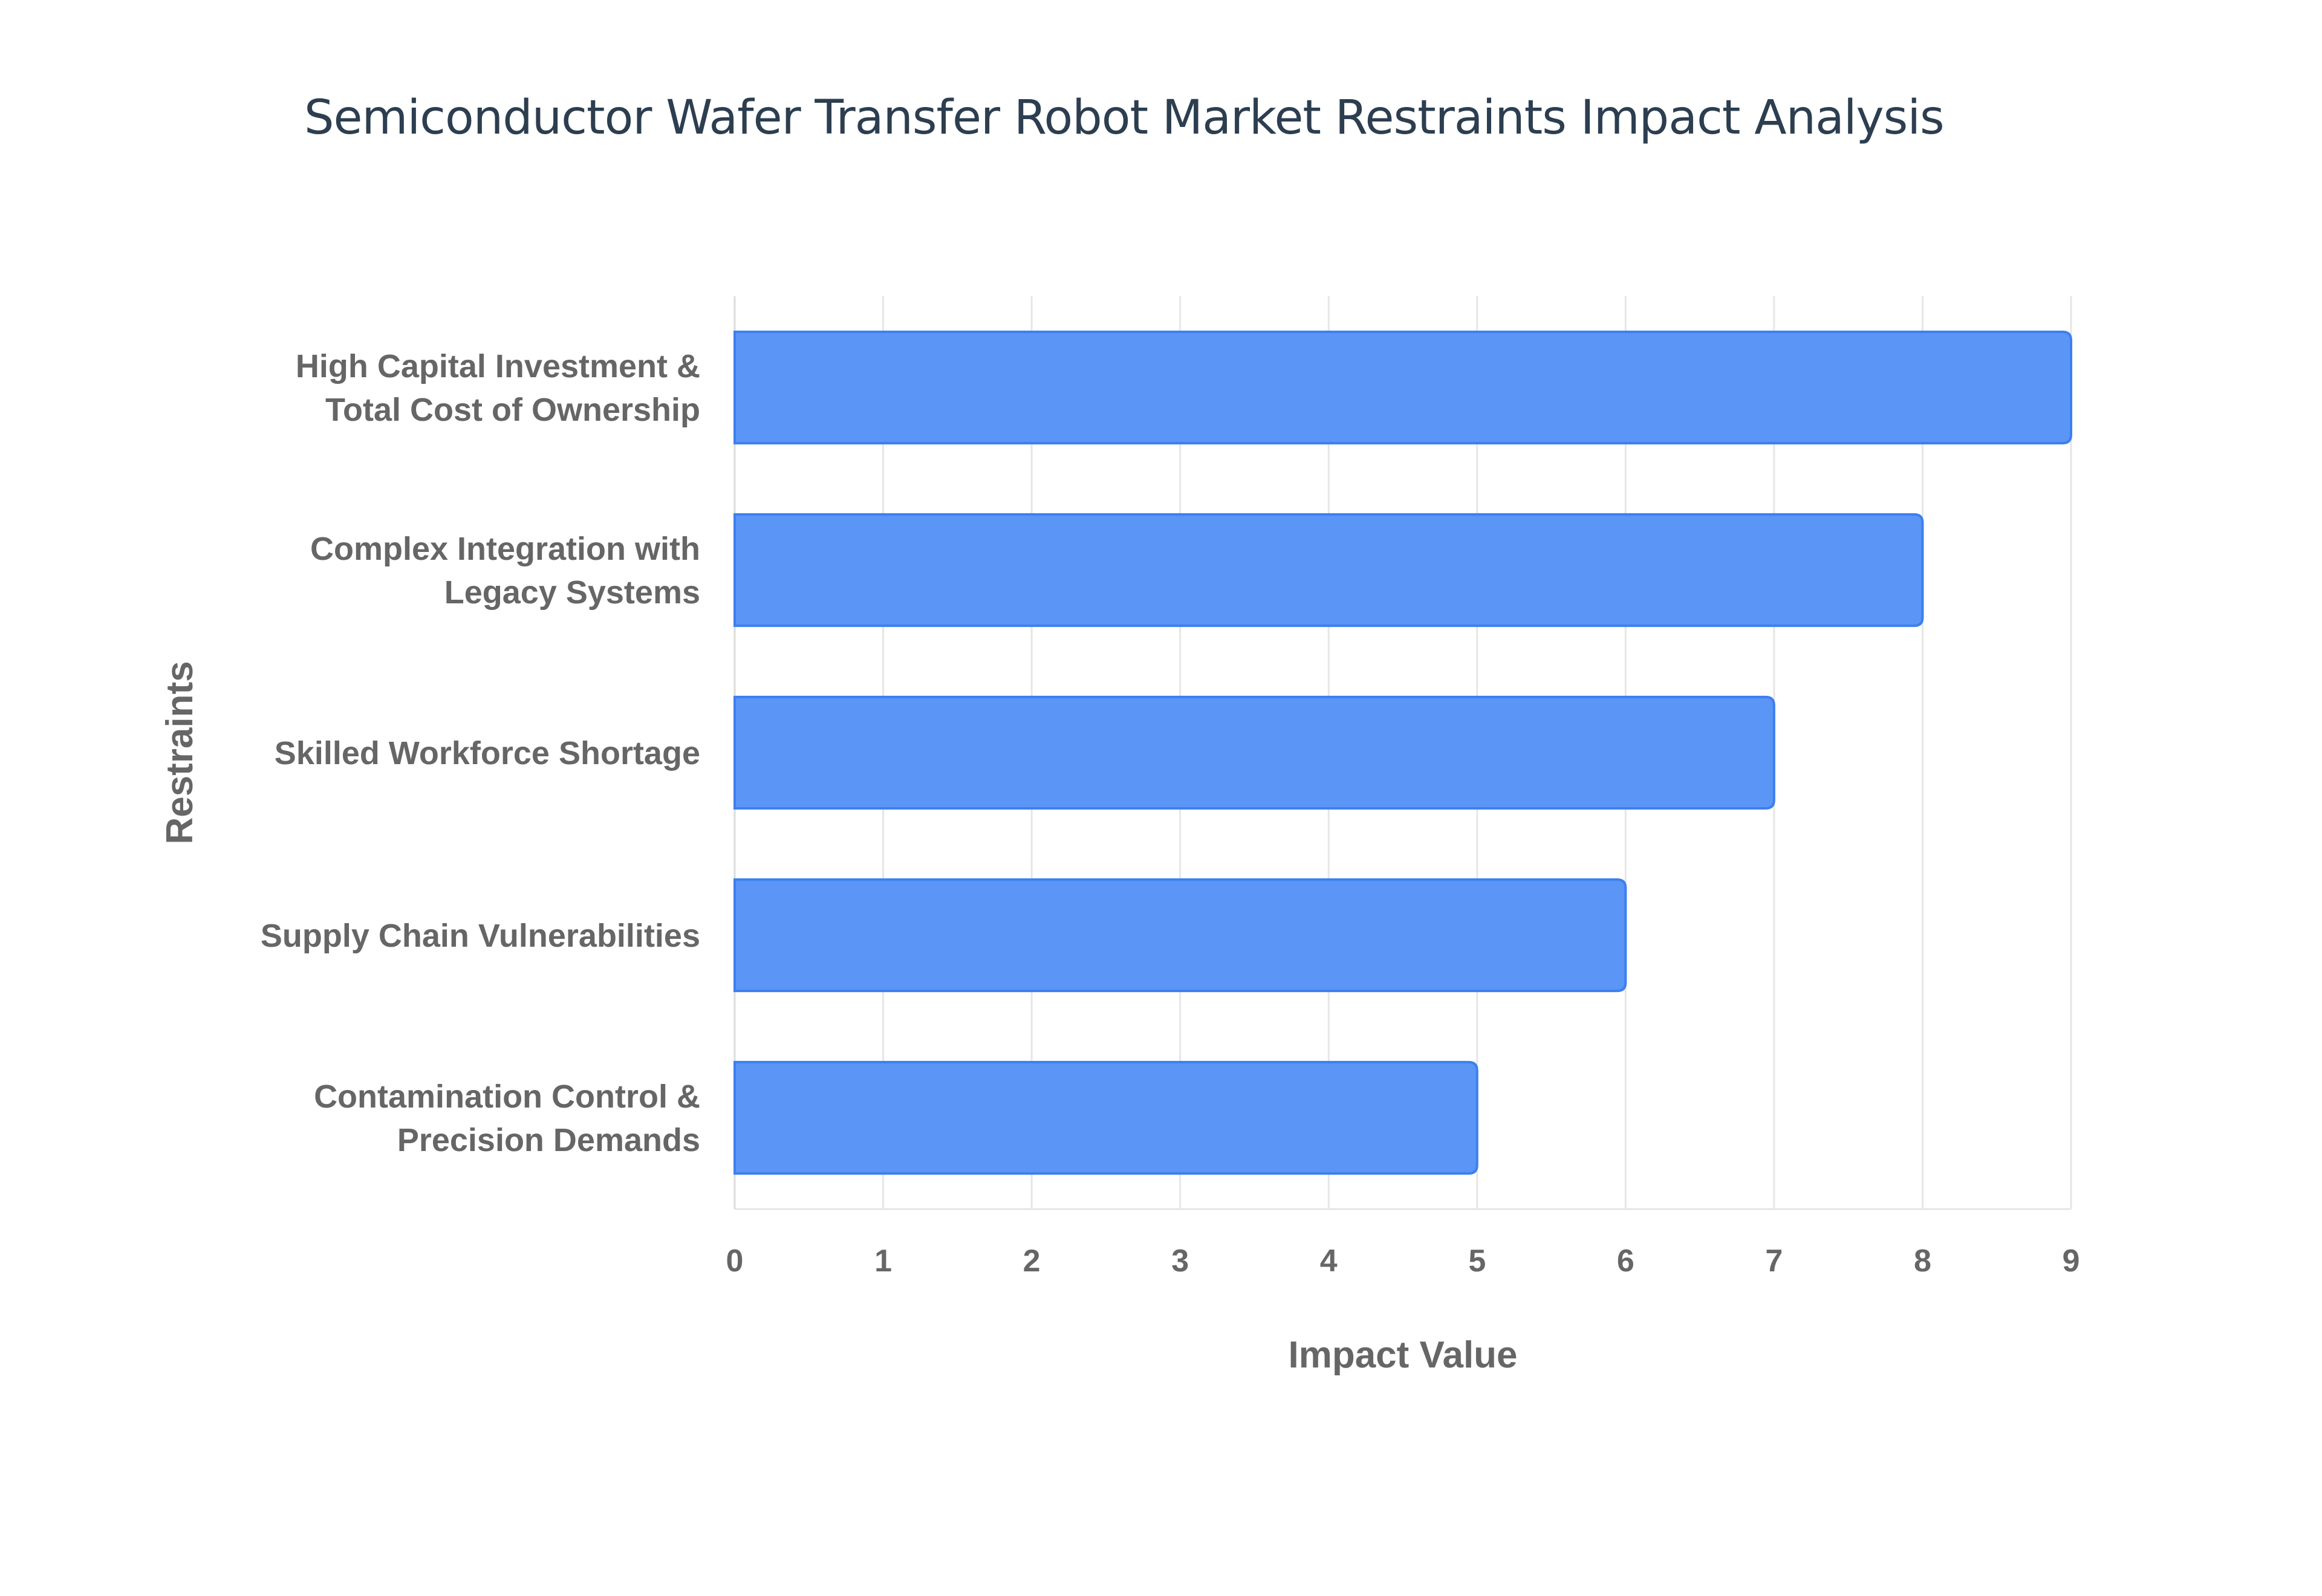  Describe the element at coordinates (512, 410) in the screenshot. I see `y-category-label-line: Total Cost of Ownership` at that location.